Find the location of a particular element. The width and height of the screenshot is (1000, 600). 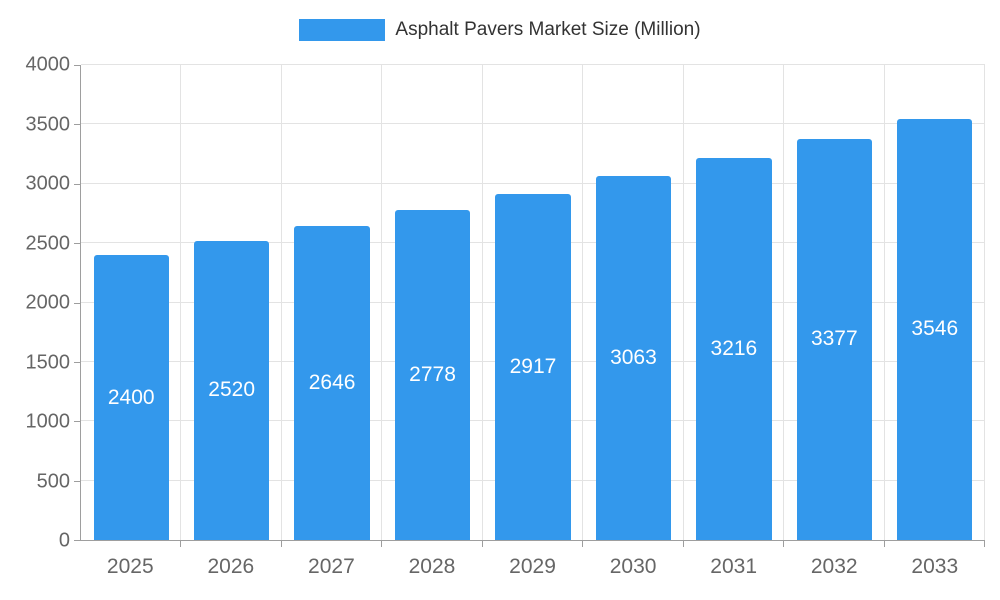

bar-value-label: 2646 is located at coordinates (332, 382).